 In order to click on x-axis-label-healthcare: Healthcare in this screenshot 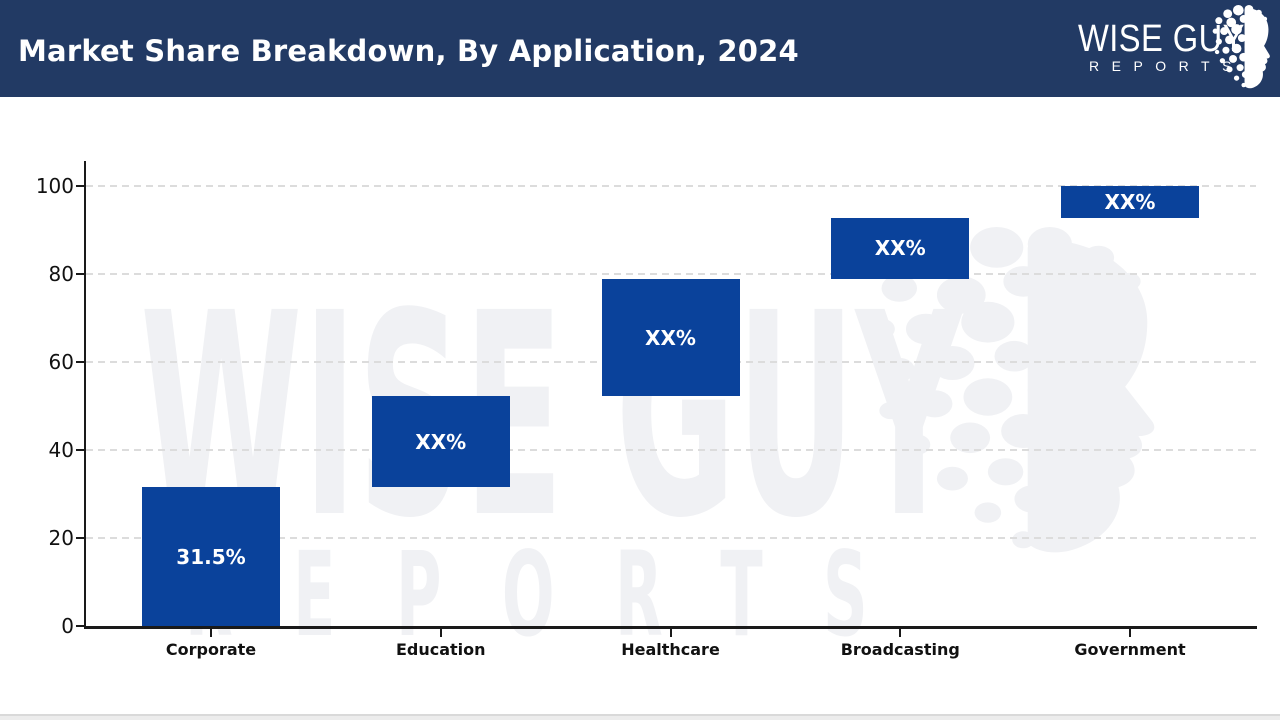, I will do `click(670, 649)`.